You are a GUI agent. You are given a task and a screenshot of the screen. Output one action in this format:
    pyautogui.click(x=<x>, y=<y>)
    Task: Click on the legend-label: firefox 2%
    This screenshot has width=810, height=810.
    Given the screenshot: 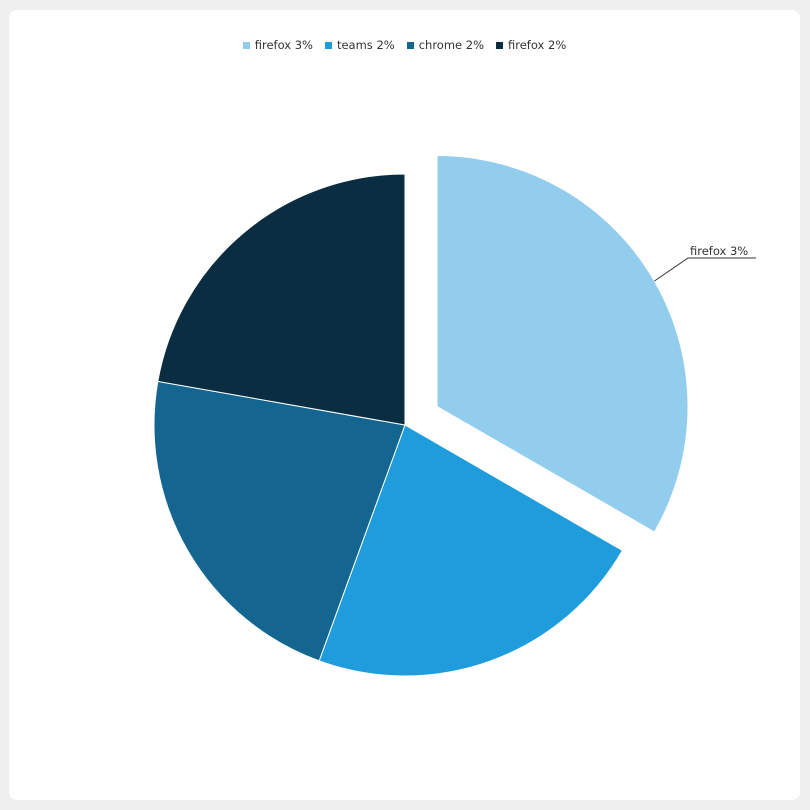 What is the action you would take?
    pyautogui.click(x=537, y=45)
    